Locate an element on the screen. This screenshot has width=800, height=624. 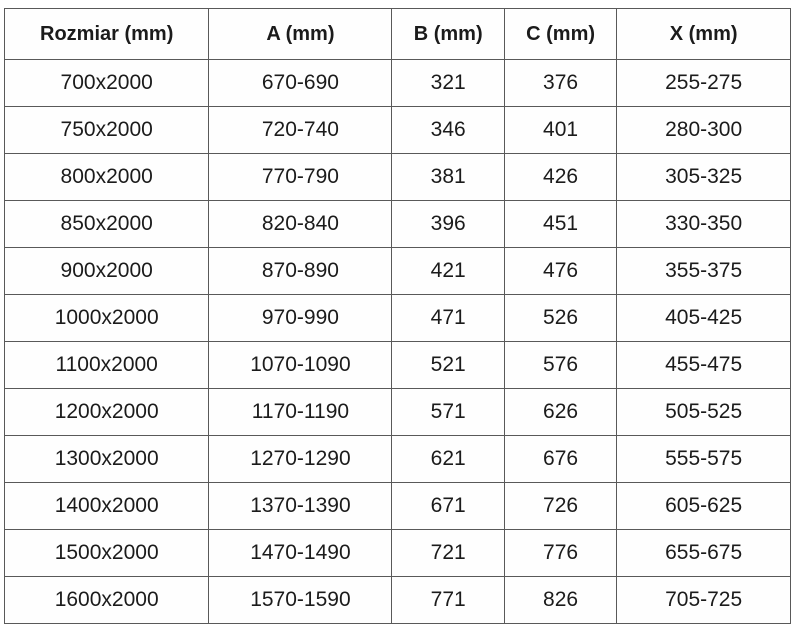
header-a: A (mm) is located at coordinates (300, 34).